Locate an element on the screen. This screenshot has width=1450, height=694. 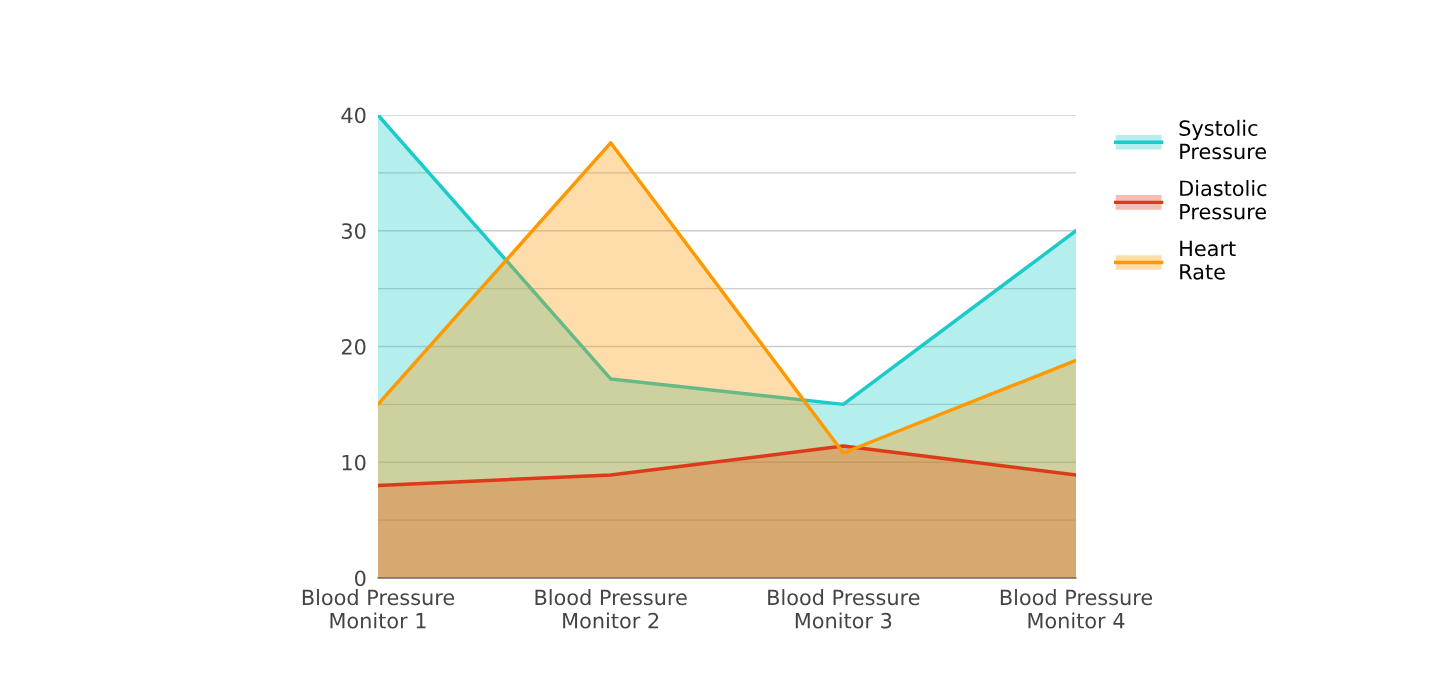
x-tick-label: Blood Pressure Monitor 2 is located at coordinates (611, 609).